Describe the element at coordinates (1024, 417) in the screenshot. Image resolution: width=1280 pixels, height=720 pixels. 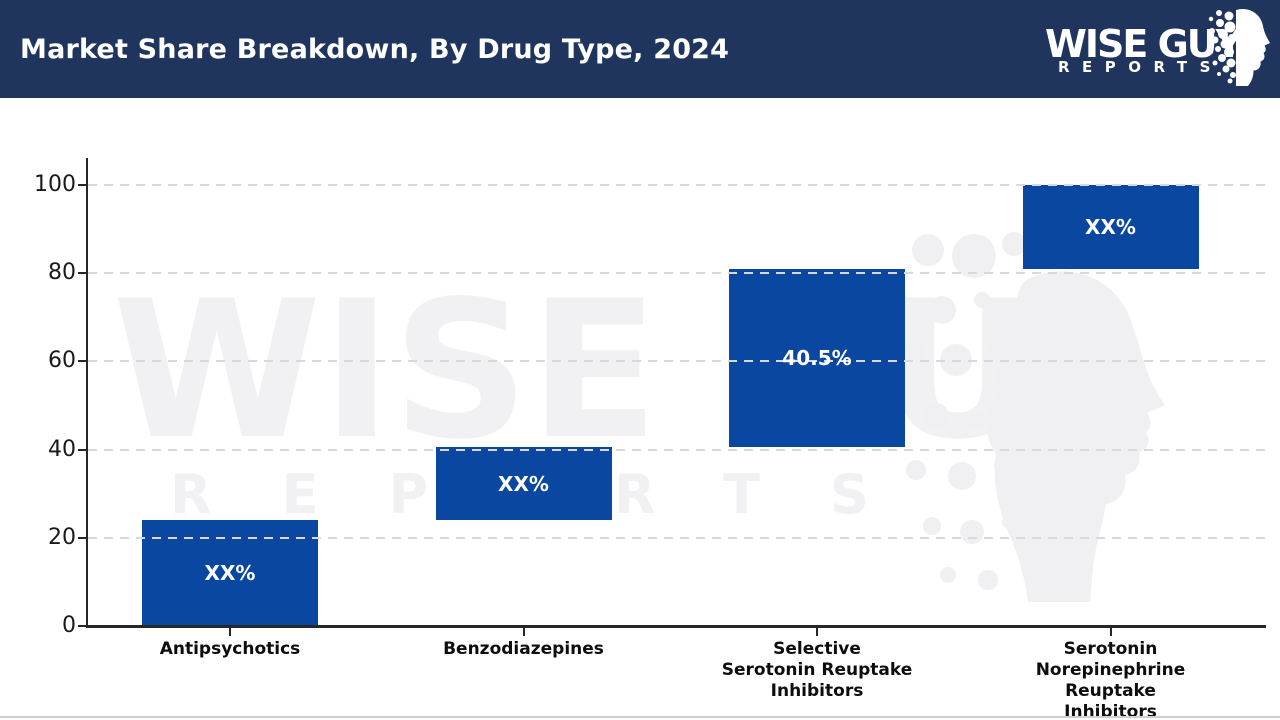
I see `watermark-head-icon` at that location.